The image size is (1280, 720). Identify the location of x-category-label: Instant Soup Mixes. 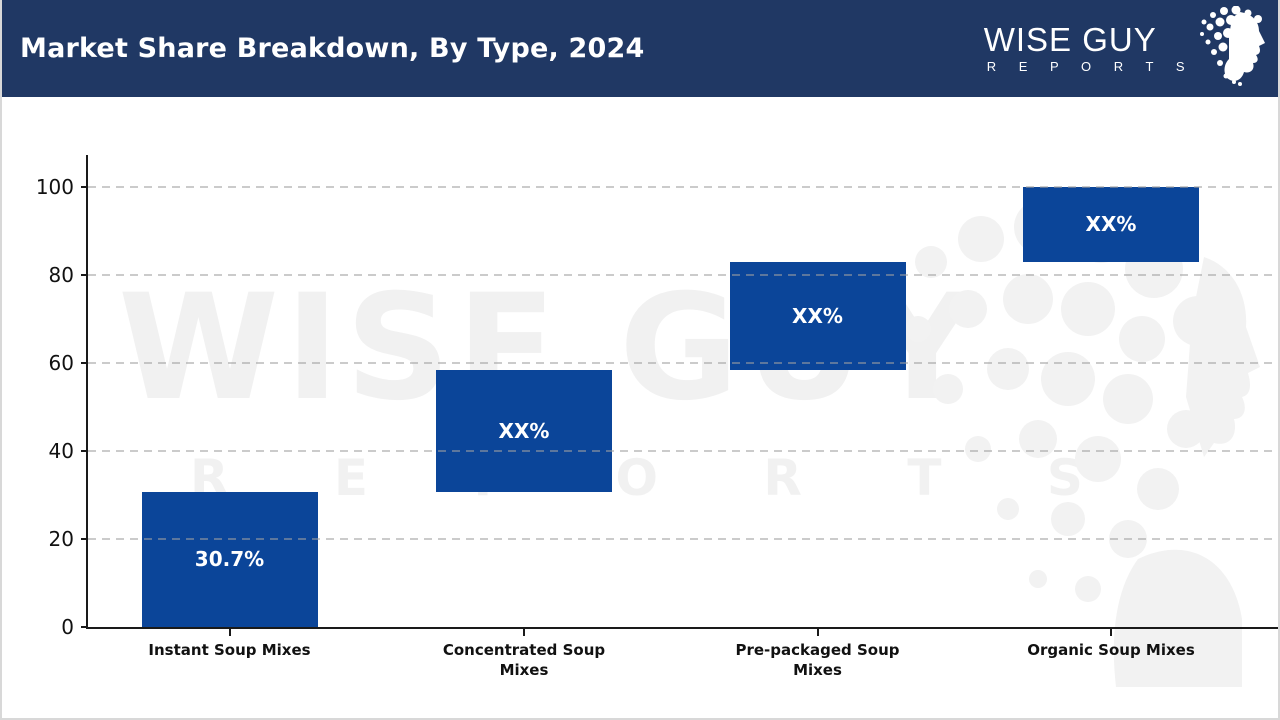
(229, 650).